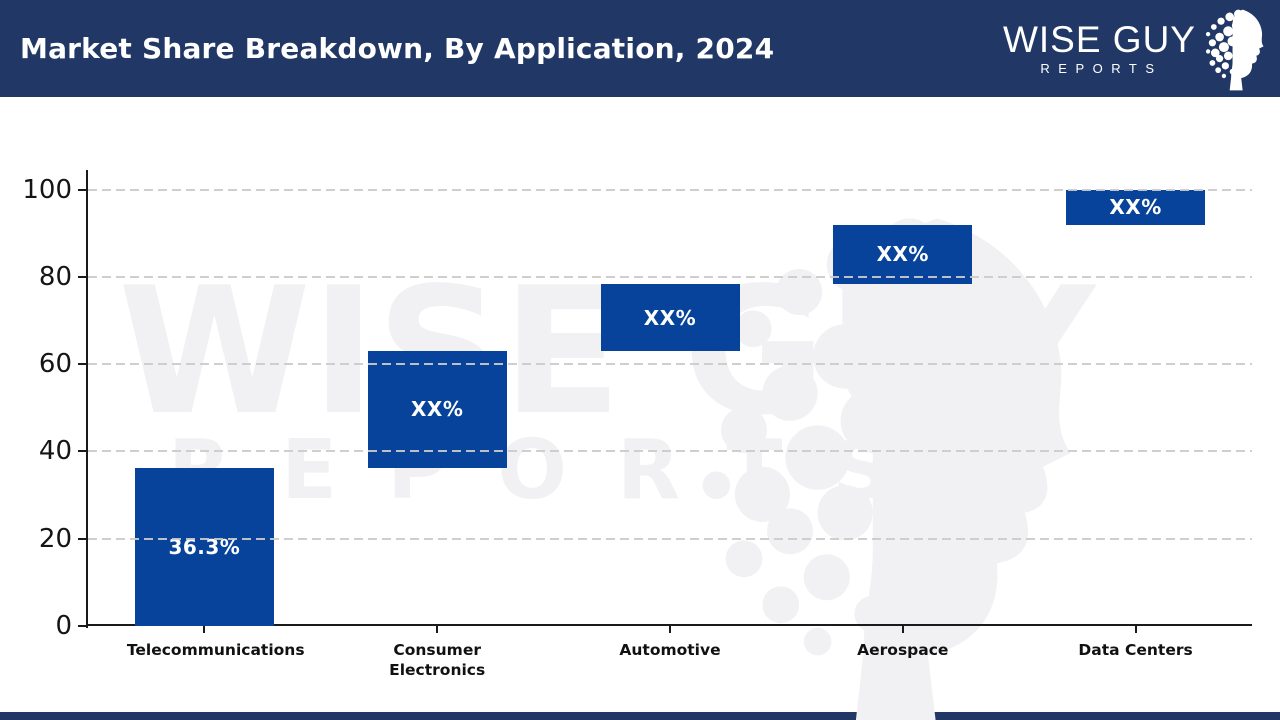 The image size is (1280, 720). I want to click on bar-data-centers: XX%, so click(1136, 207).